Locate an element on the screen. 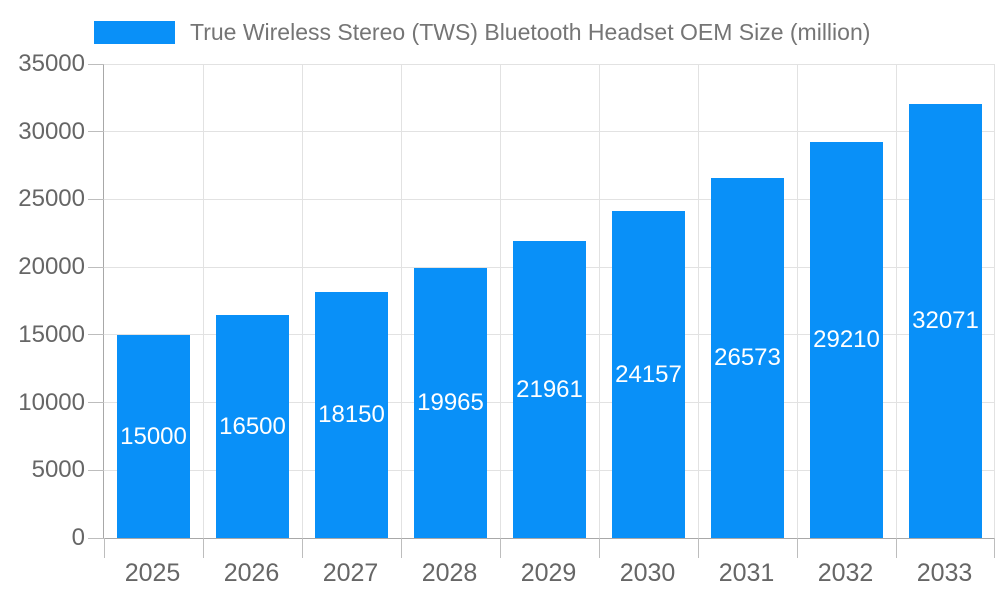  bar-2032: 29210 is located at coordinates (846, 340).